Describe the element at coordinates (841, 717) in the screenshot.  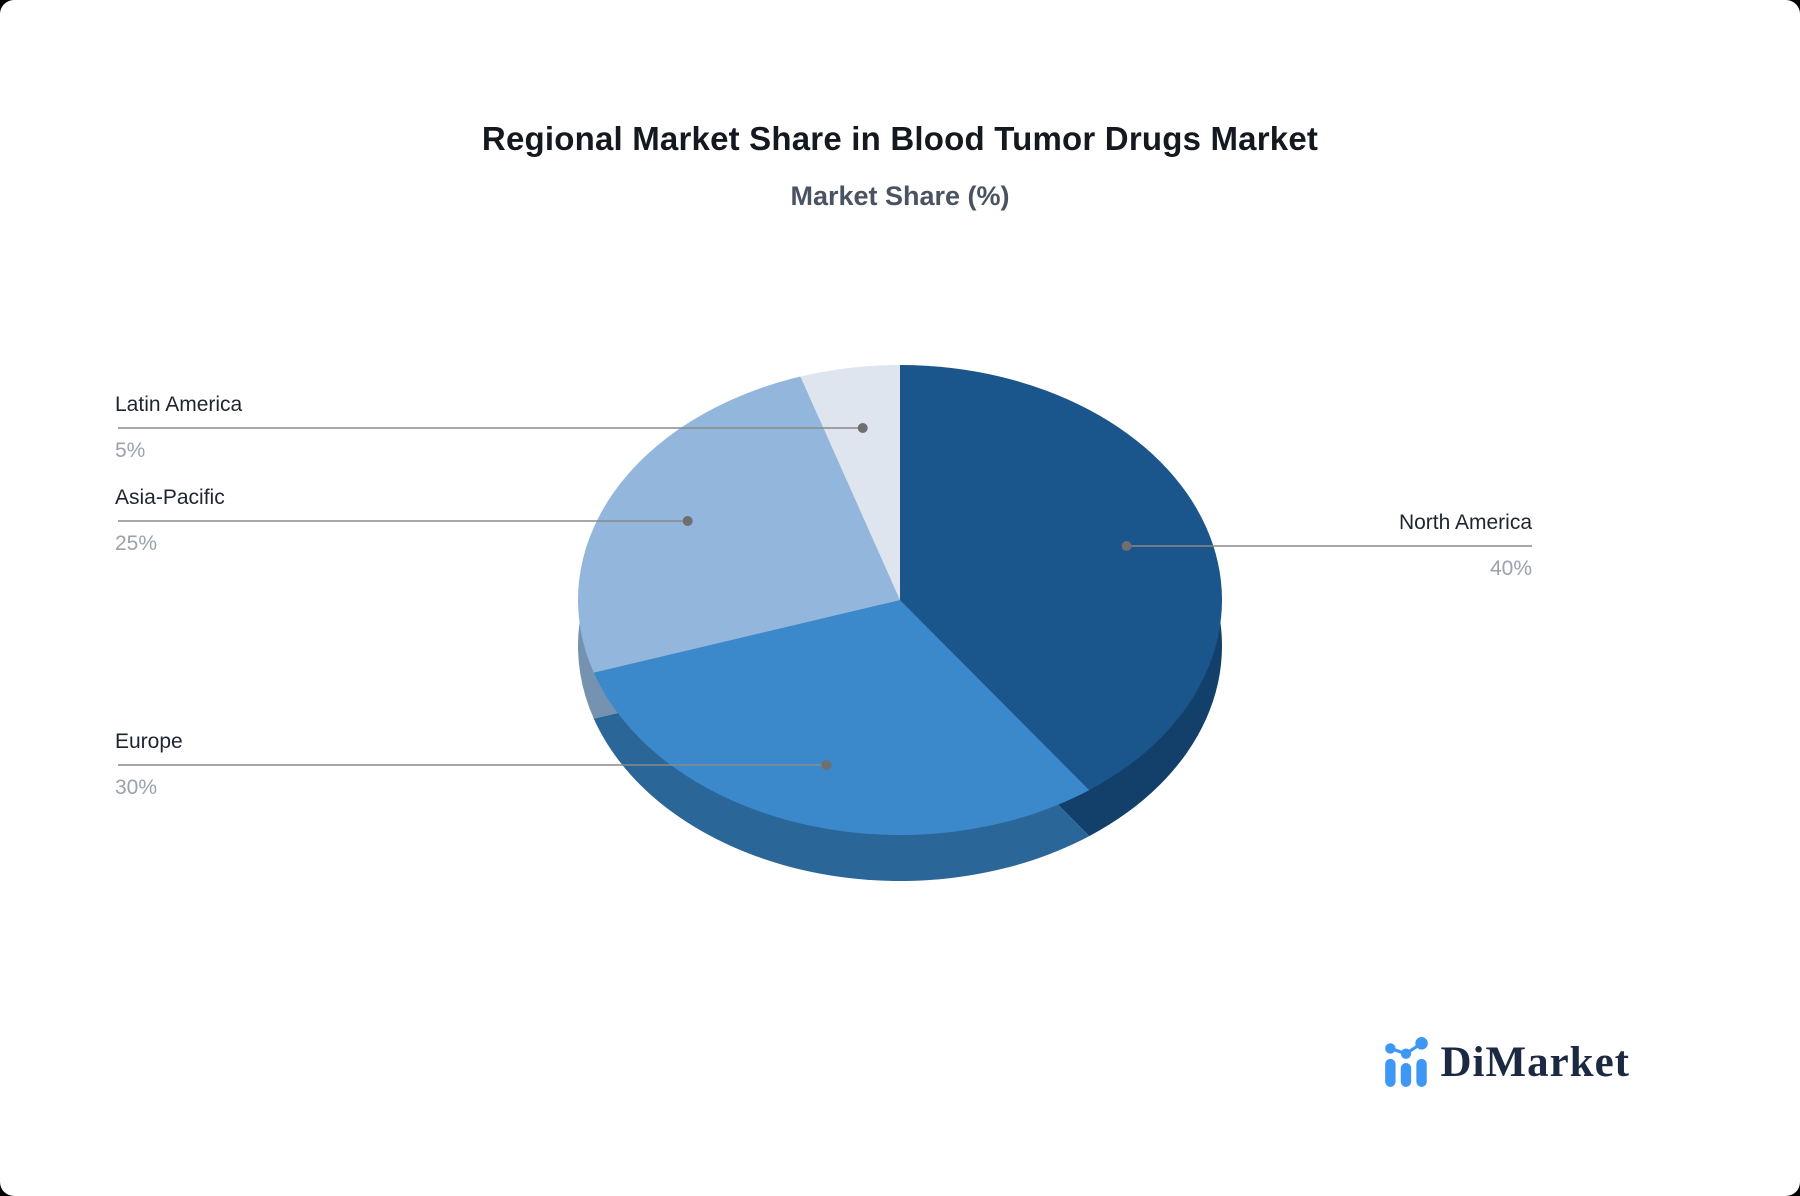
I see `pie-slice-europe` at that location.